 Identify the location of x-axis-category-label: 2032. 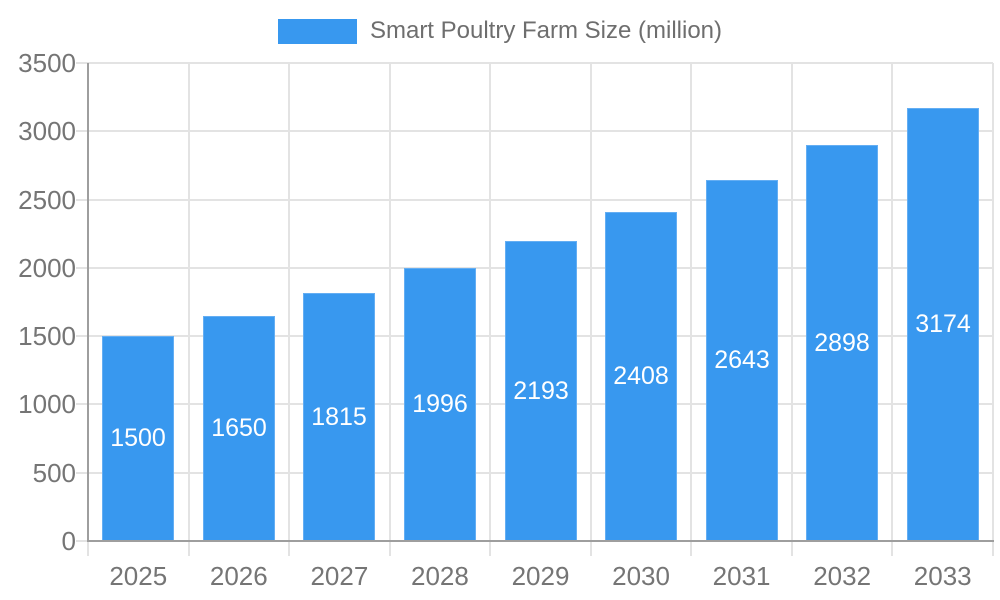
(842, 576).